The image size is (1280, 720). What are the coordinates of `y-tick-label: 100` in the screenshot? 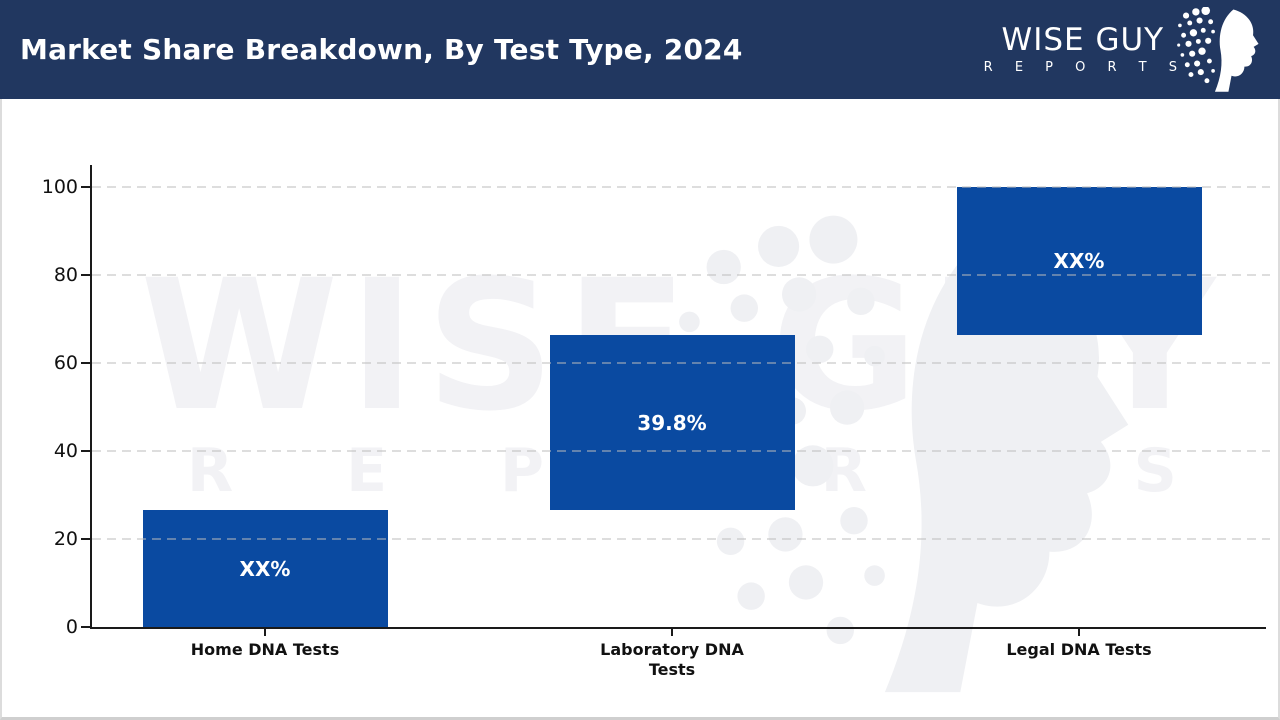 It's located at (59, 187).